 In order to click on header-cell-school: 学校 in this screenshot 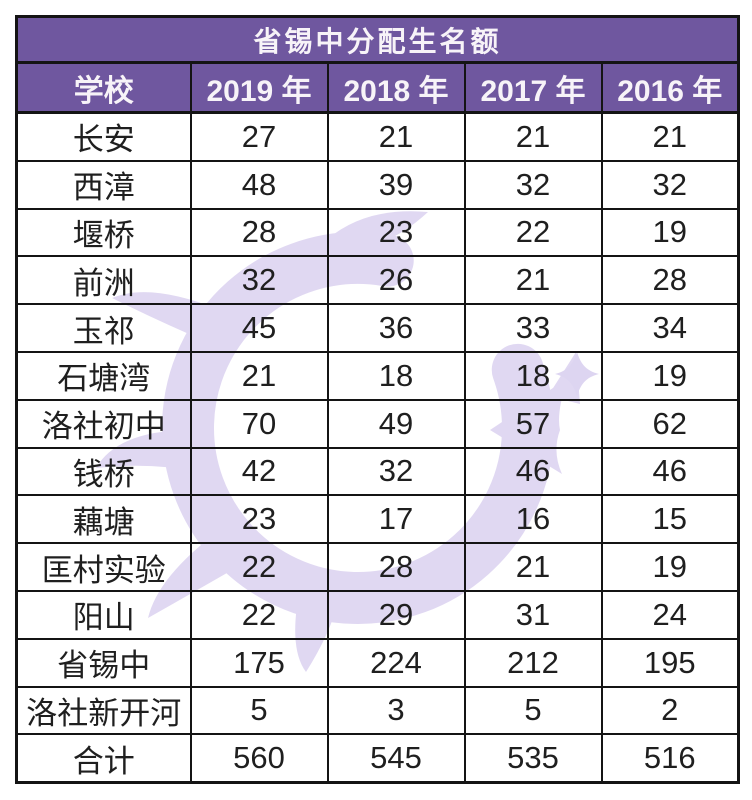, I will do `click(103, 87)`.